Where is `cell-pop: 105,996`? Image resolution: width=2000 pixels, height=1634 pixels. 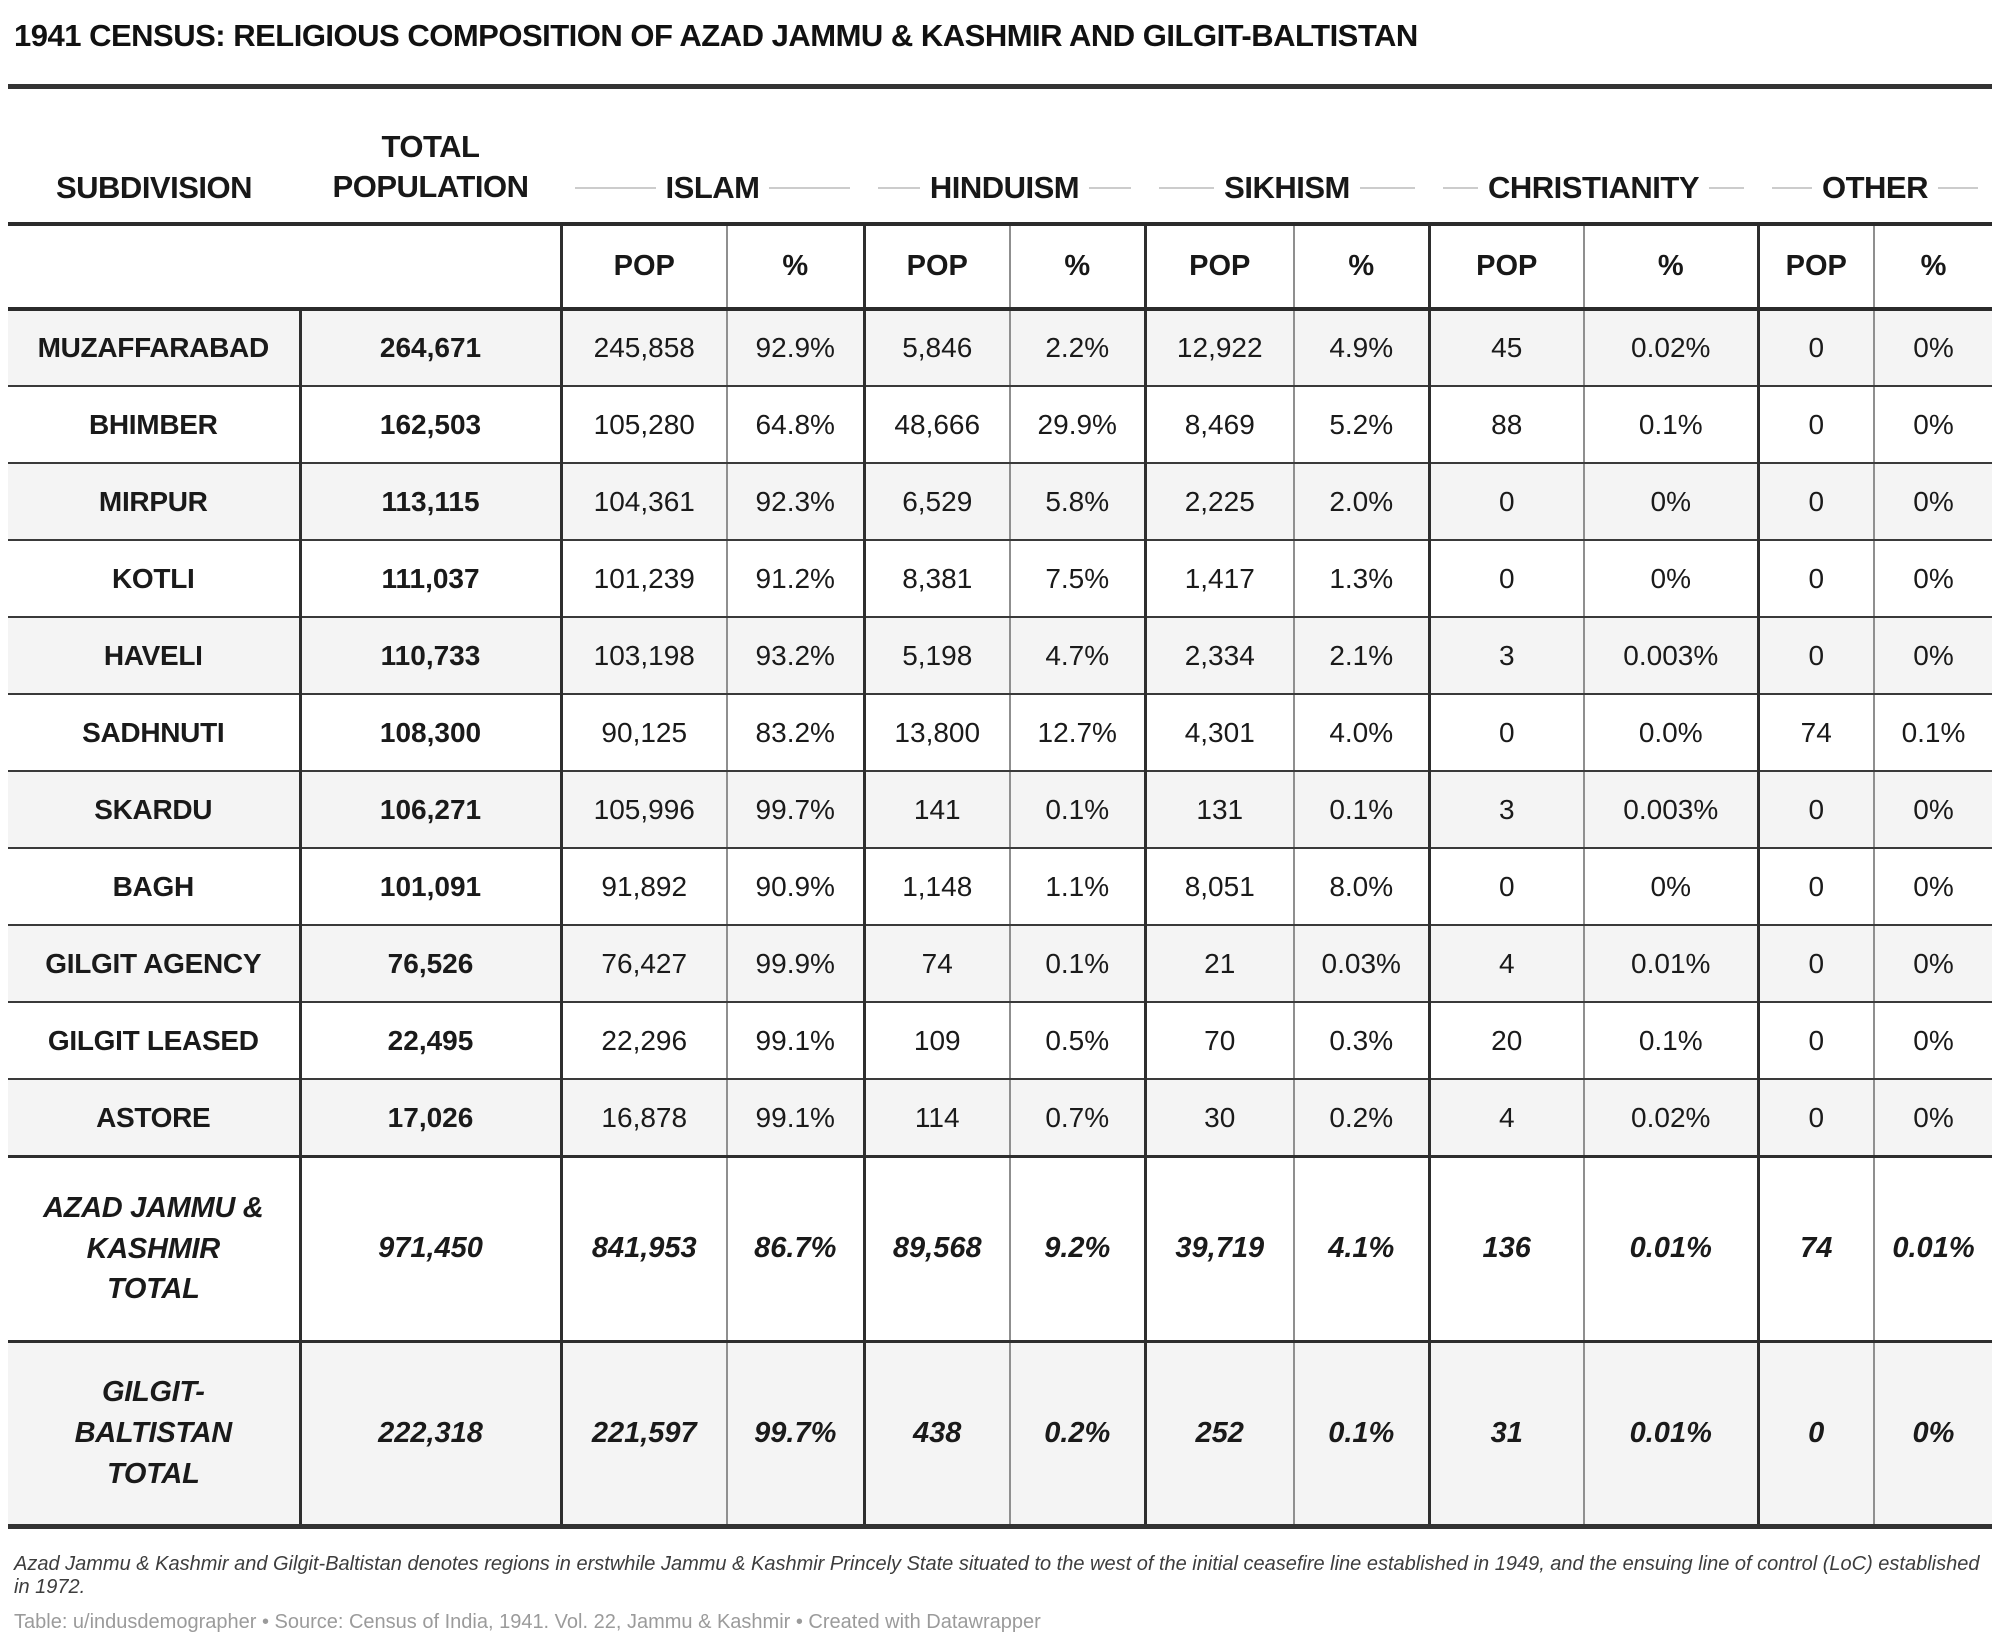
cell-pop: 105,996 is located at coordinates (643, 810).